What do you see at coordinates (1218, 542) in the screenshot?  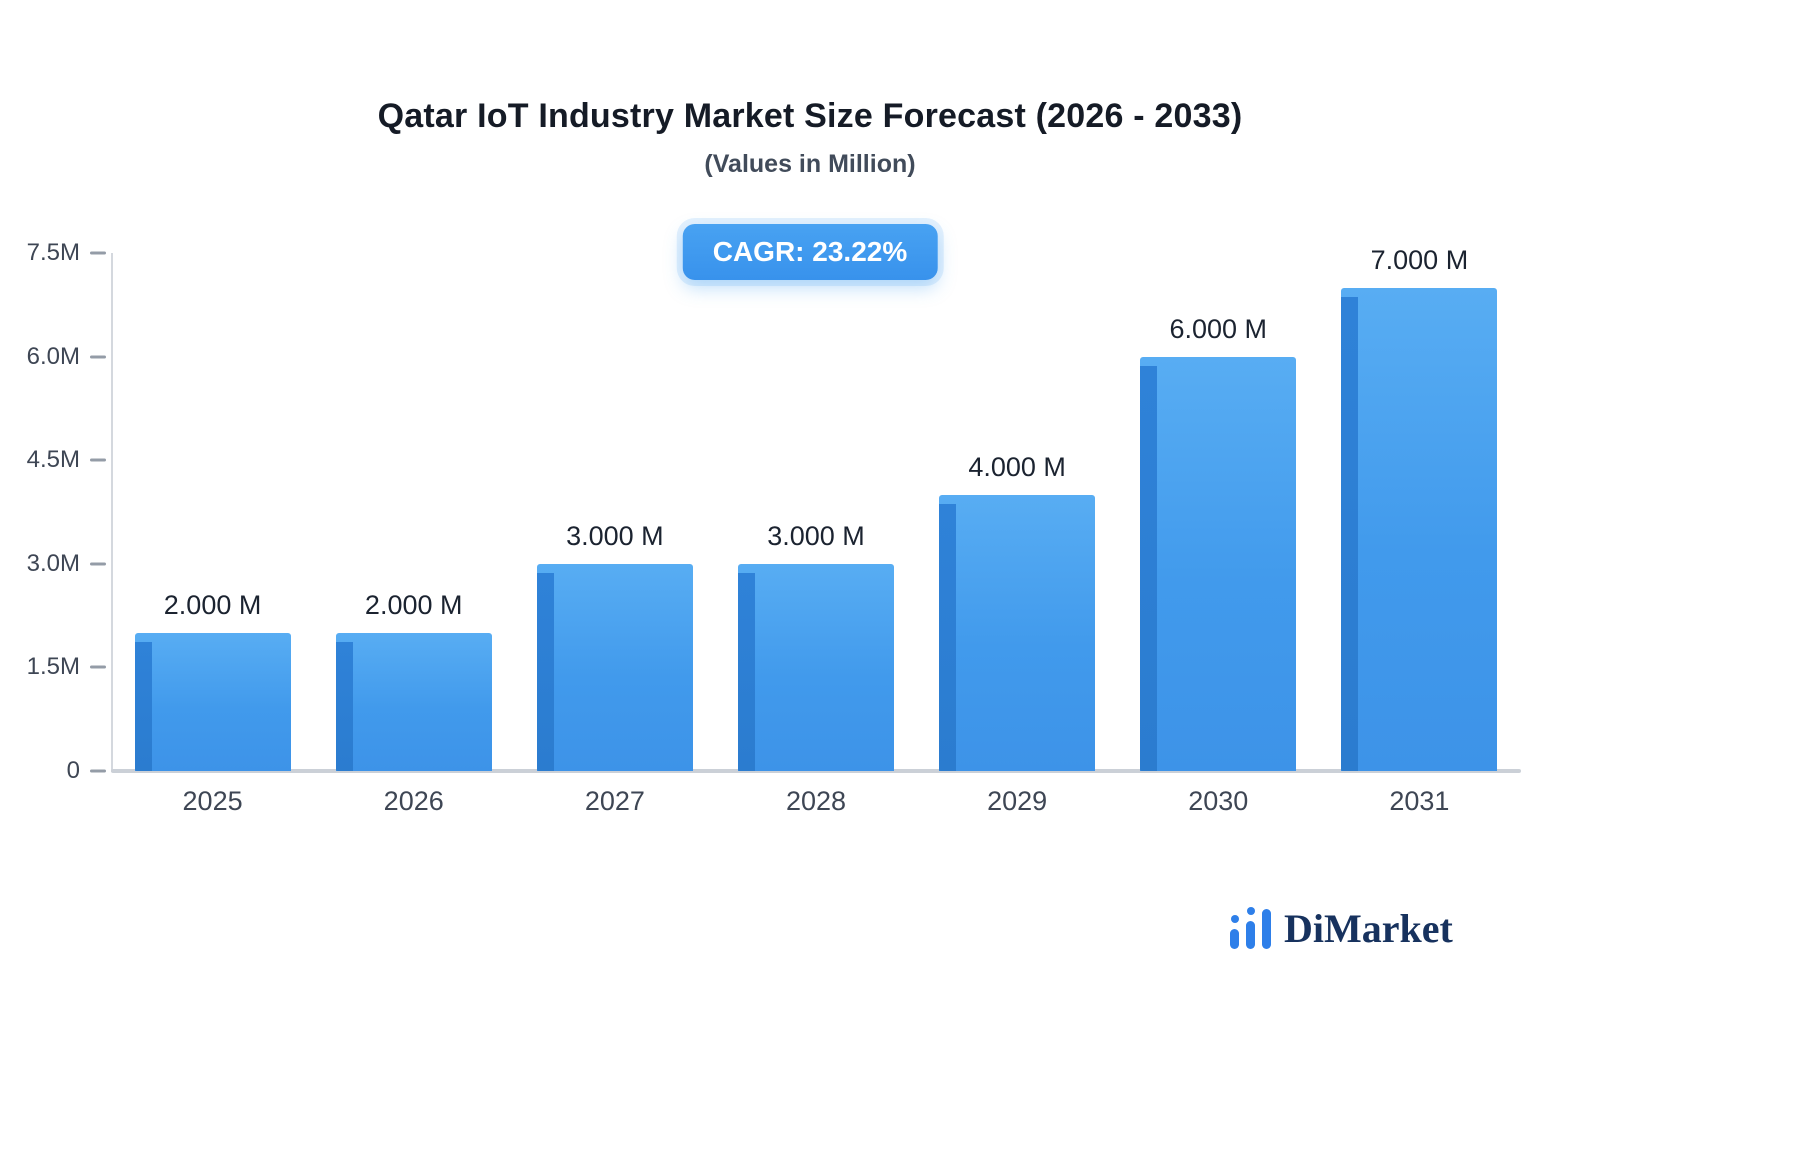 I see `bar: 6.000 M` at bounding box center [1218, 542].